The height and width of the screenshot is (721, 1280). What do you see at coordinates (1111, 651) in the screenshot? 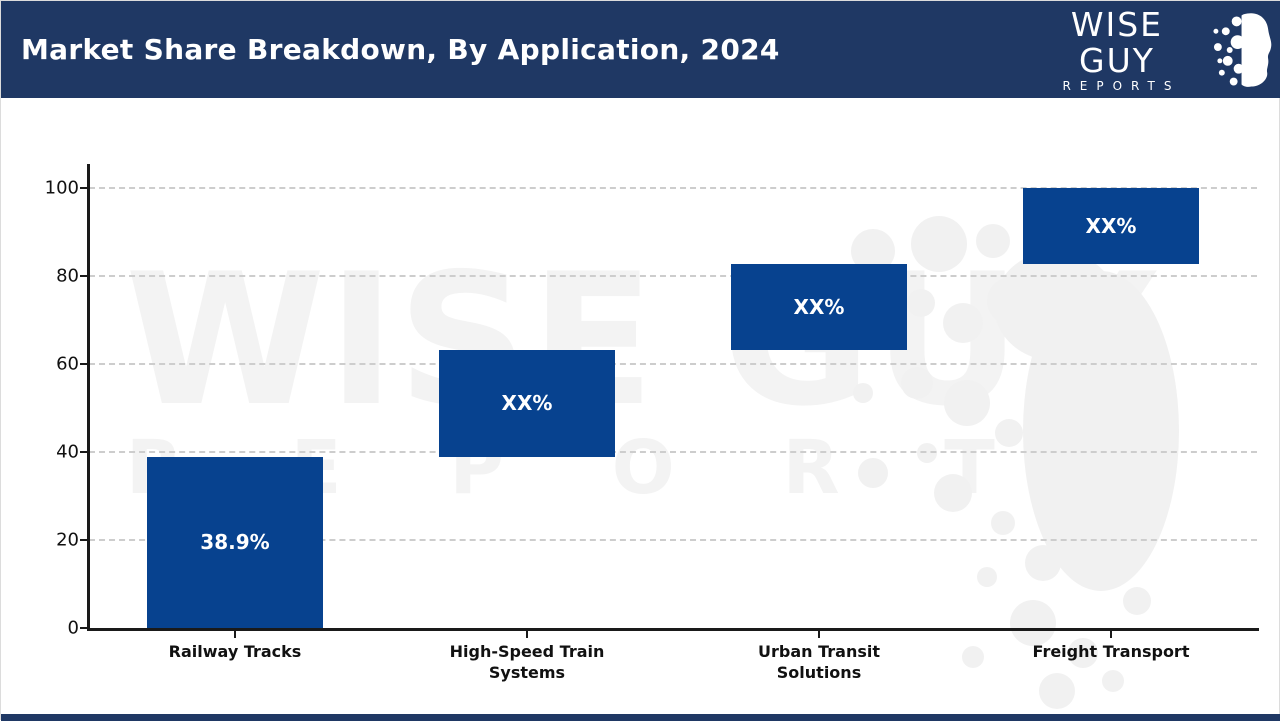
I see `x-axis-category-label: Freight Transport` at bounding box center [1111, 651].